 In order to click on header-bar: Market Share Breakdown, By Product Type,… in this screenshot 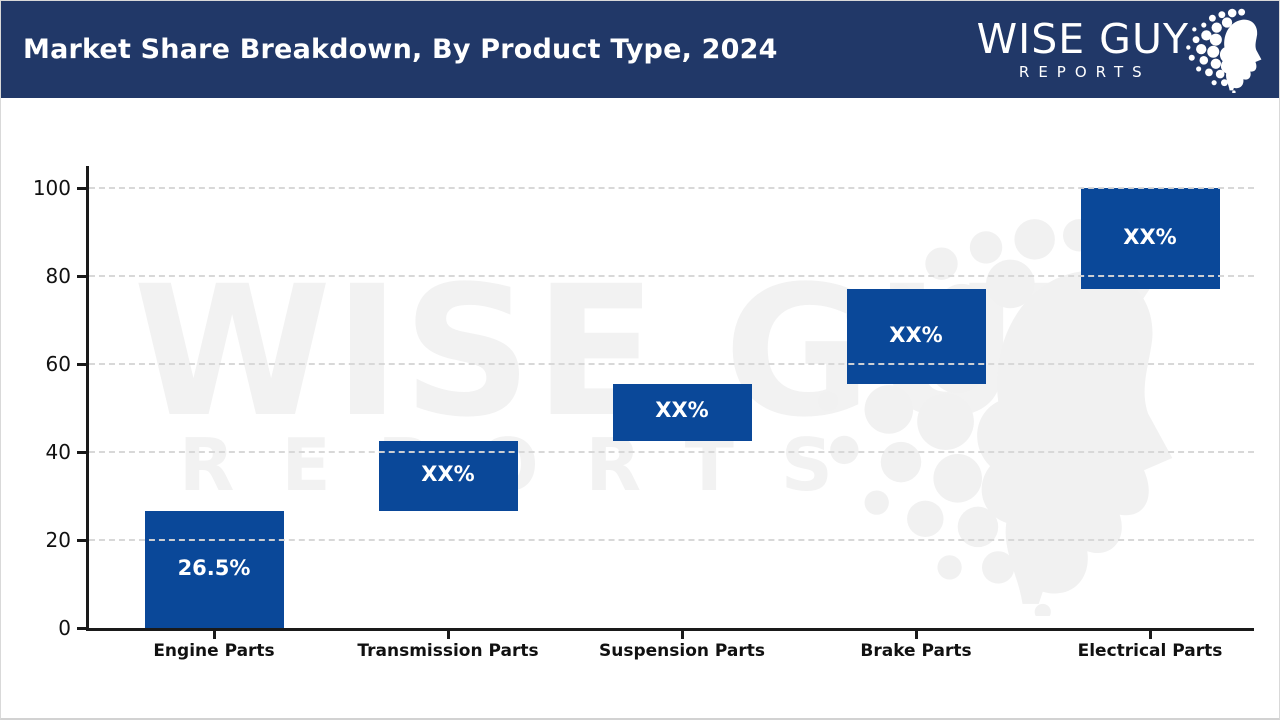, I will do `click(640, 49)`.